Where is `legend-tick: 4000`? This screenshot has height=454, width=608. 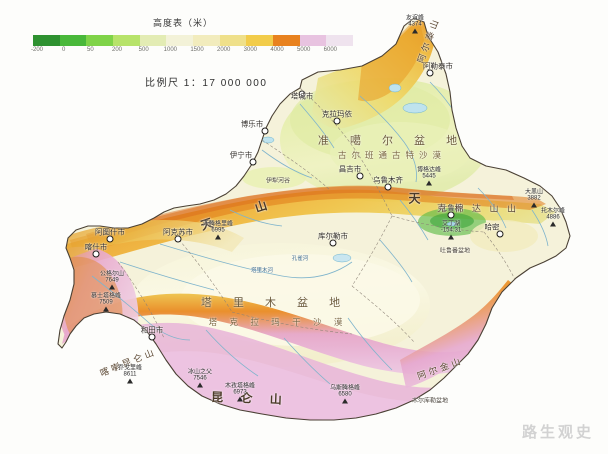 legend-tick: 4000 is located at coordinates (277, 50).